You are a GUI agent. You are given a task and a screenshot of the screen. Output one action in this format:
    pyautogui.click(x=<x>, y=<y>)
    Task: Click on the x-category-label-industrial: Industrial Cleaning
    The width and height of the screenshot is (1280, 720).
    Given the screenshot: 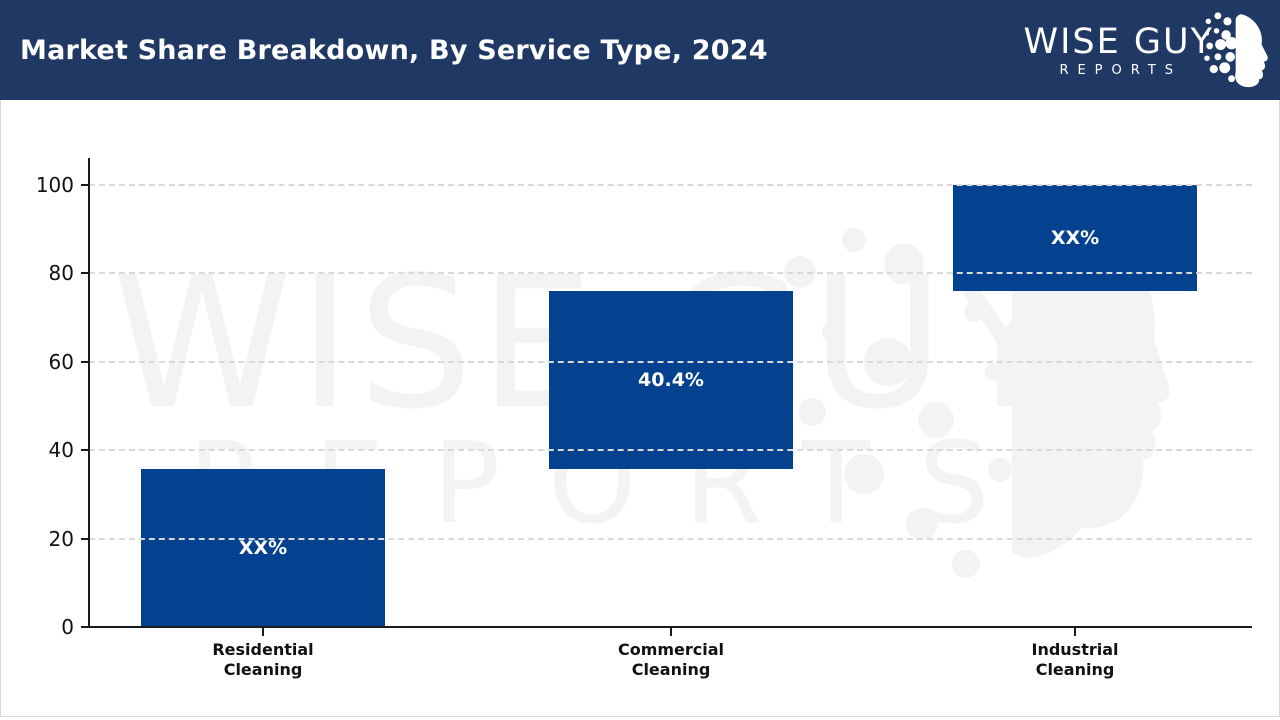 What is the action you would take?
    pyautogui.click(x=1075, y=659)
    